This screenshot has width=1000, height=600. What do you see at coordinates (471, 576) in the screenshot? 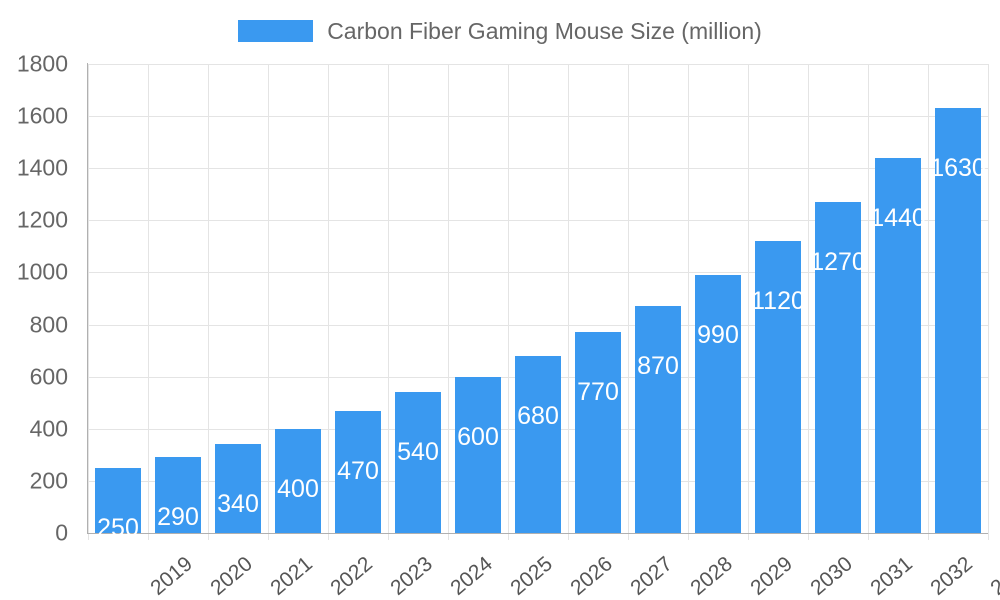
I see `x-axis-tick-label: 2024` at bounding box center [471, 576].